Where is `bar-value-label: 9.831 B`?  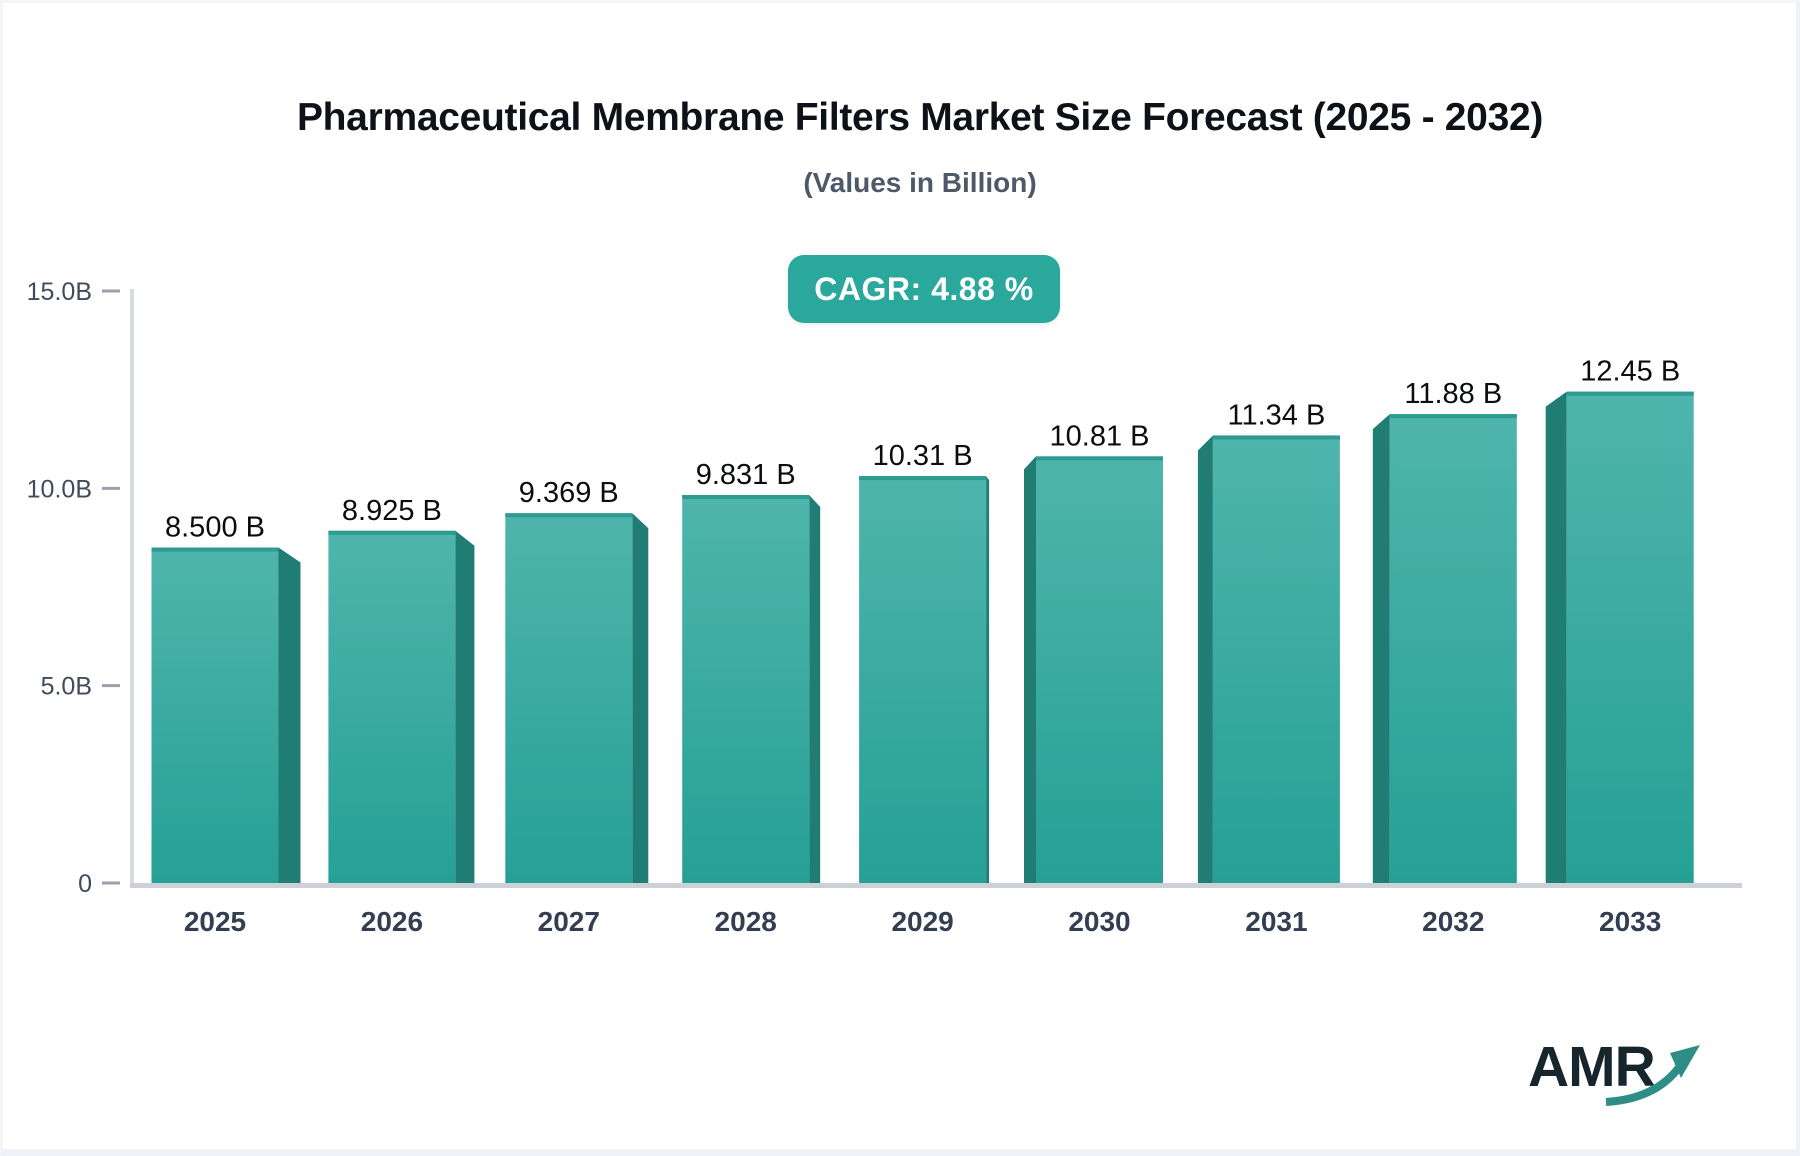 bar-value-label: 9.831 B is located at coordinates (746, 475).